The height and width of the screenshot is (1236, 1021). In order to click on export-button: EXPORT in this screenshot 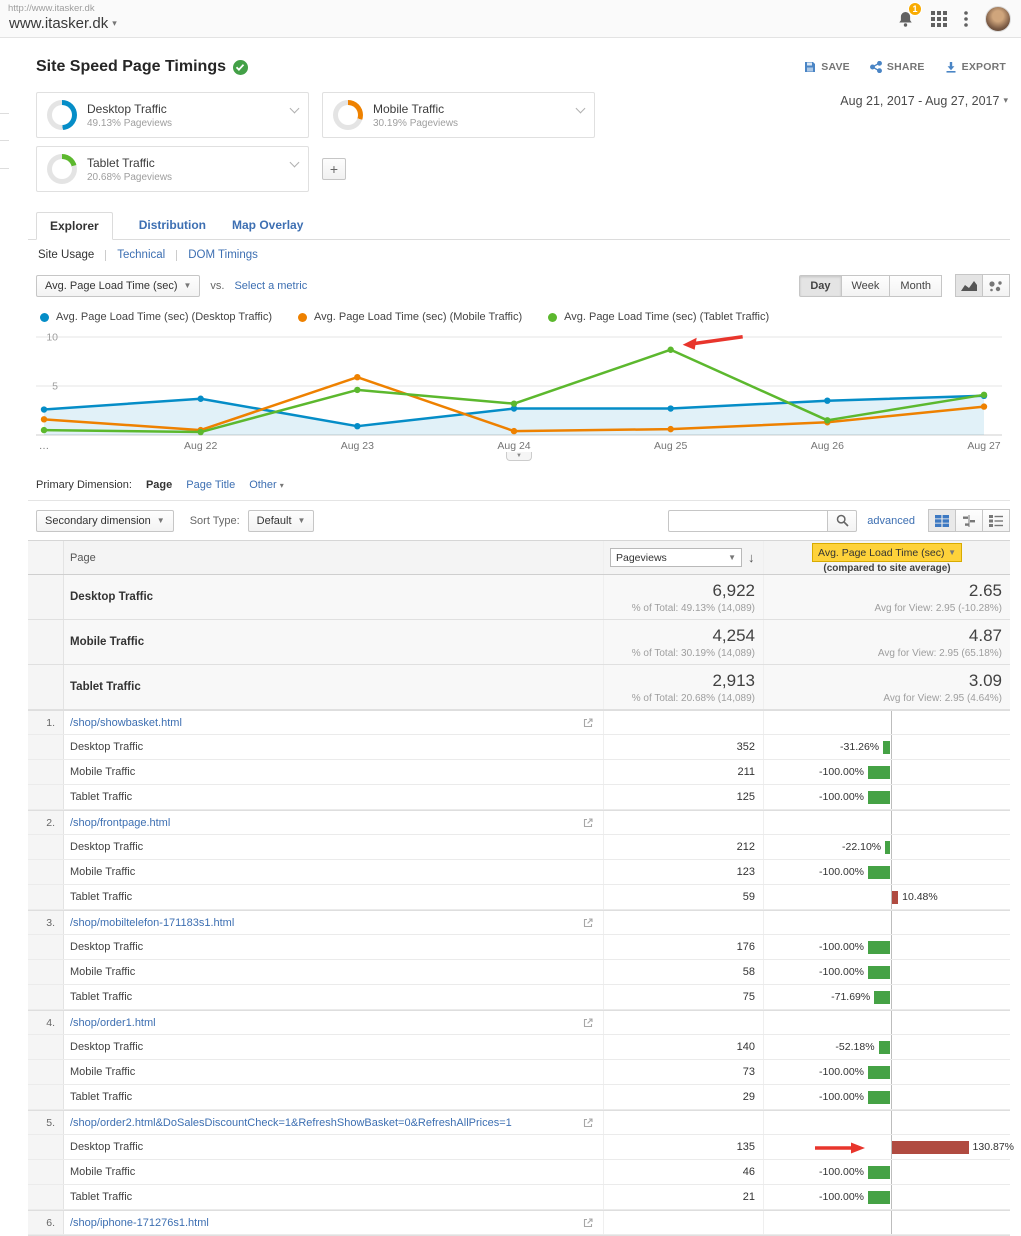, I will do `click(975, 67)`.